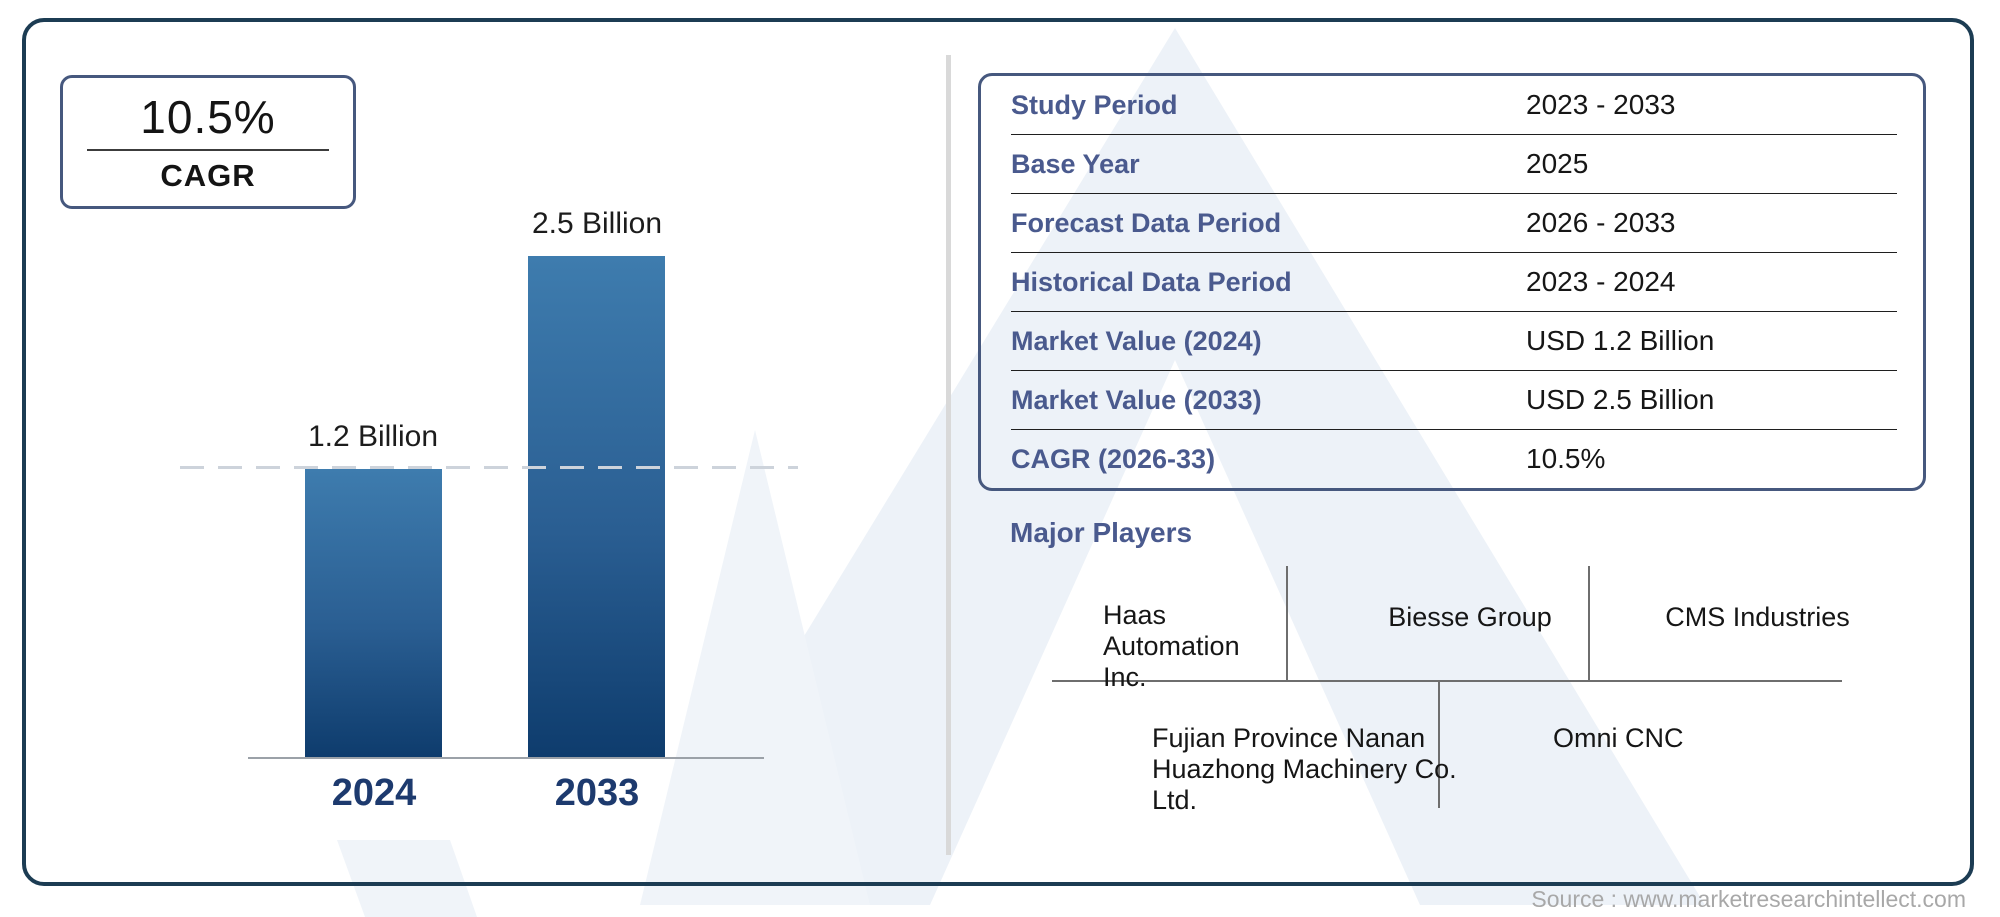 The image size is (2000, 917). Describe the element at coordinates (597, 793) in the screenshot. I see `x-tick-2033: 2033` at that location.